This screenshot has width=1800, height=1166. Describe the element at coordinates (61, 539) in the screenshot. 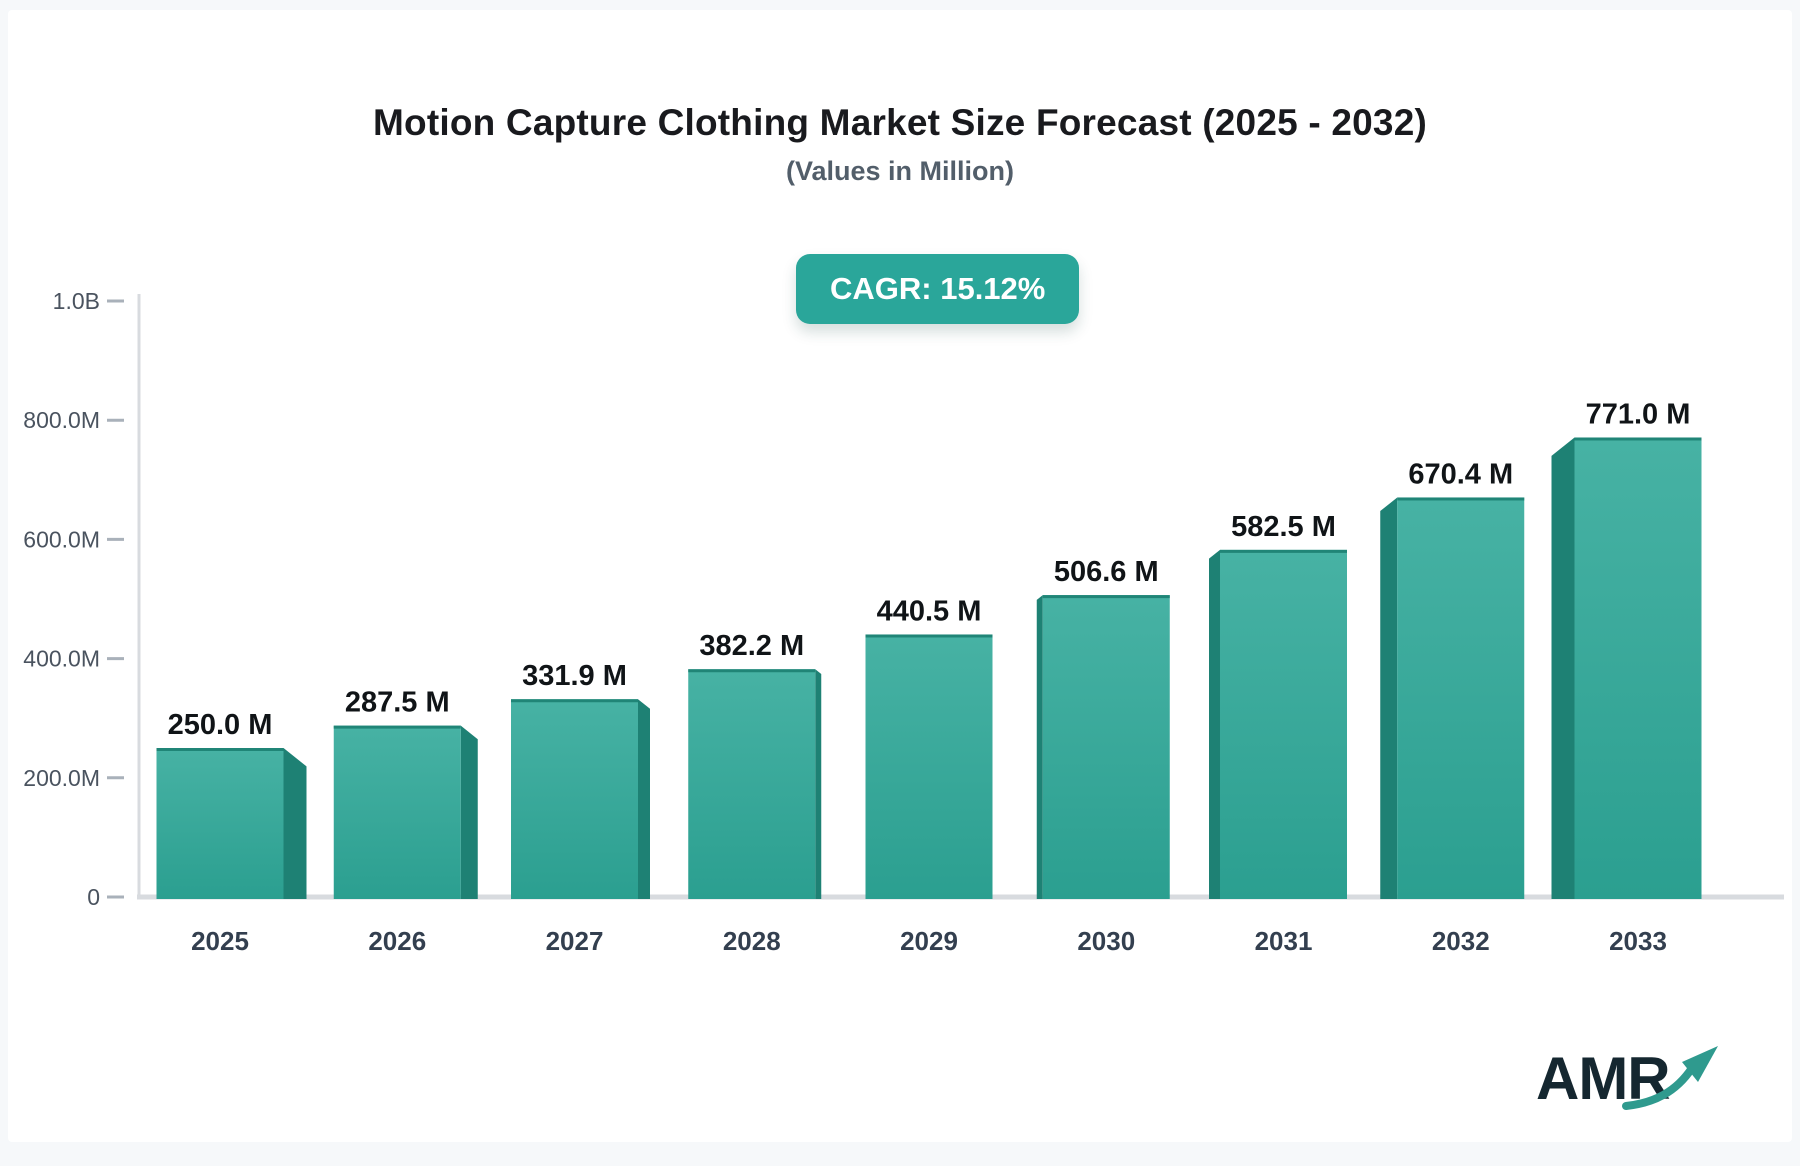

I see `y-axis-label: 600.0M` at that location.